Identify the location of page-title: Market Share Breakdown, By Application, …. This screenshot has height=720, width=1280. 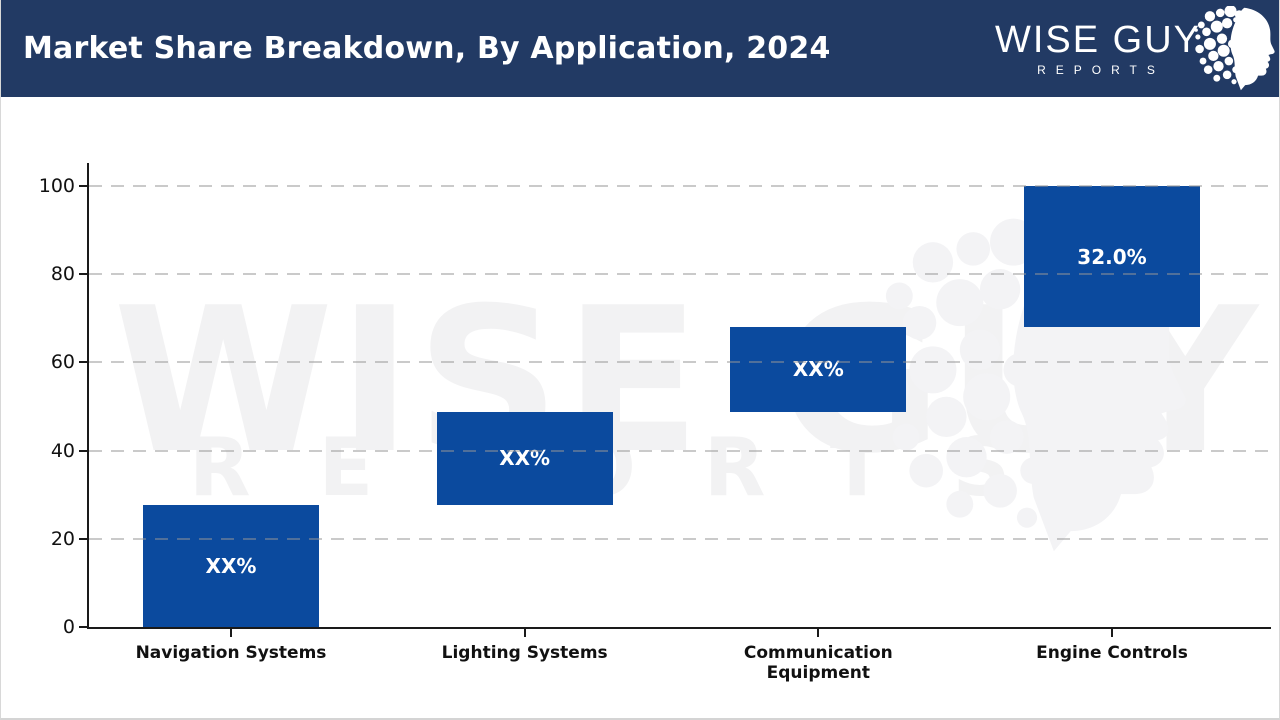
(427, 48).